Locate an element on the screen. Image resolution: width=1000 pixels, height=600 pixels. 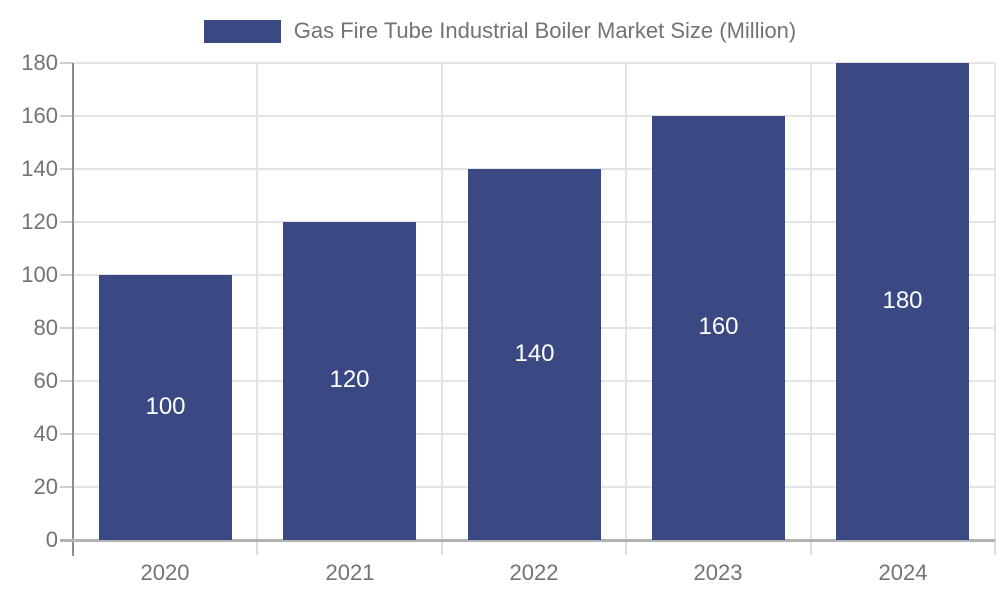
bar: 180 is located at coordinates (902, 301).